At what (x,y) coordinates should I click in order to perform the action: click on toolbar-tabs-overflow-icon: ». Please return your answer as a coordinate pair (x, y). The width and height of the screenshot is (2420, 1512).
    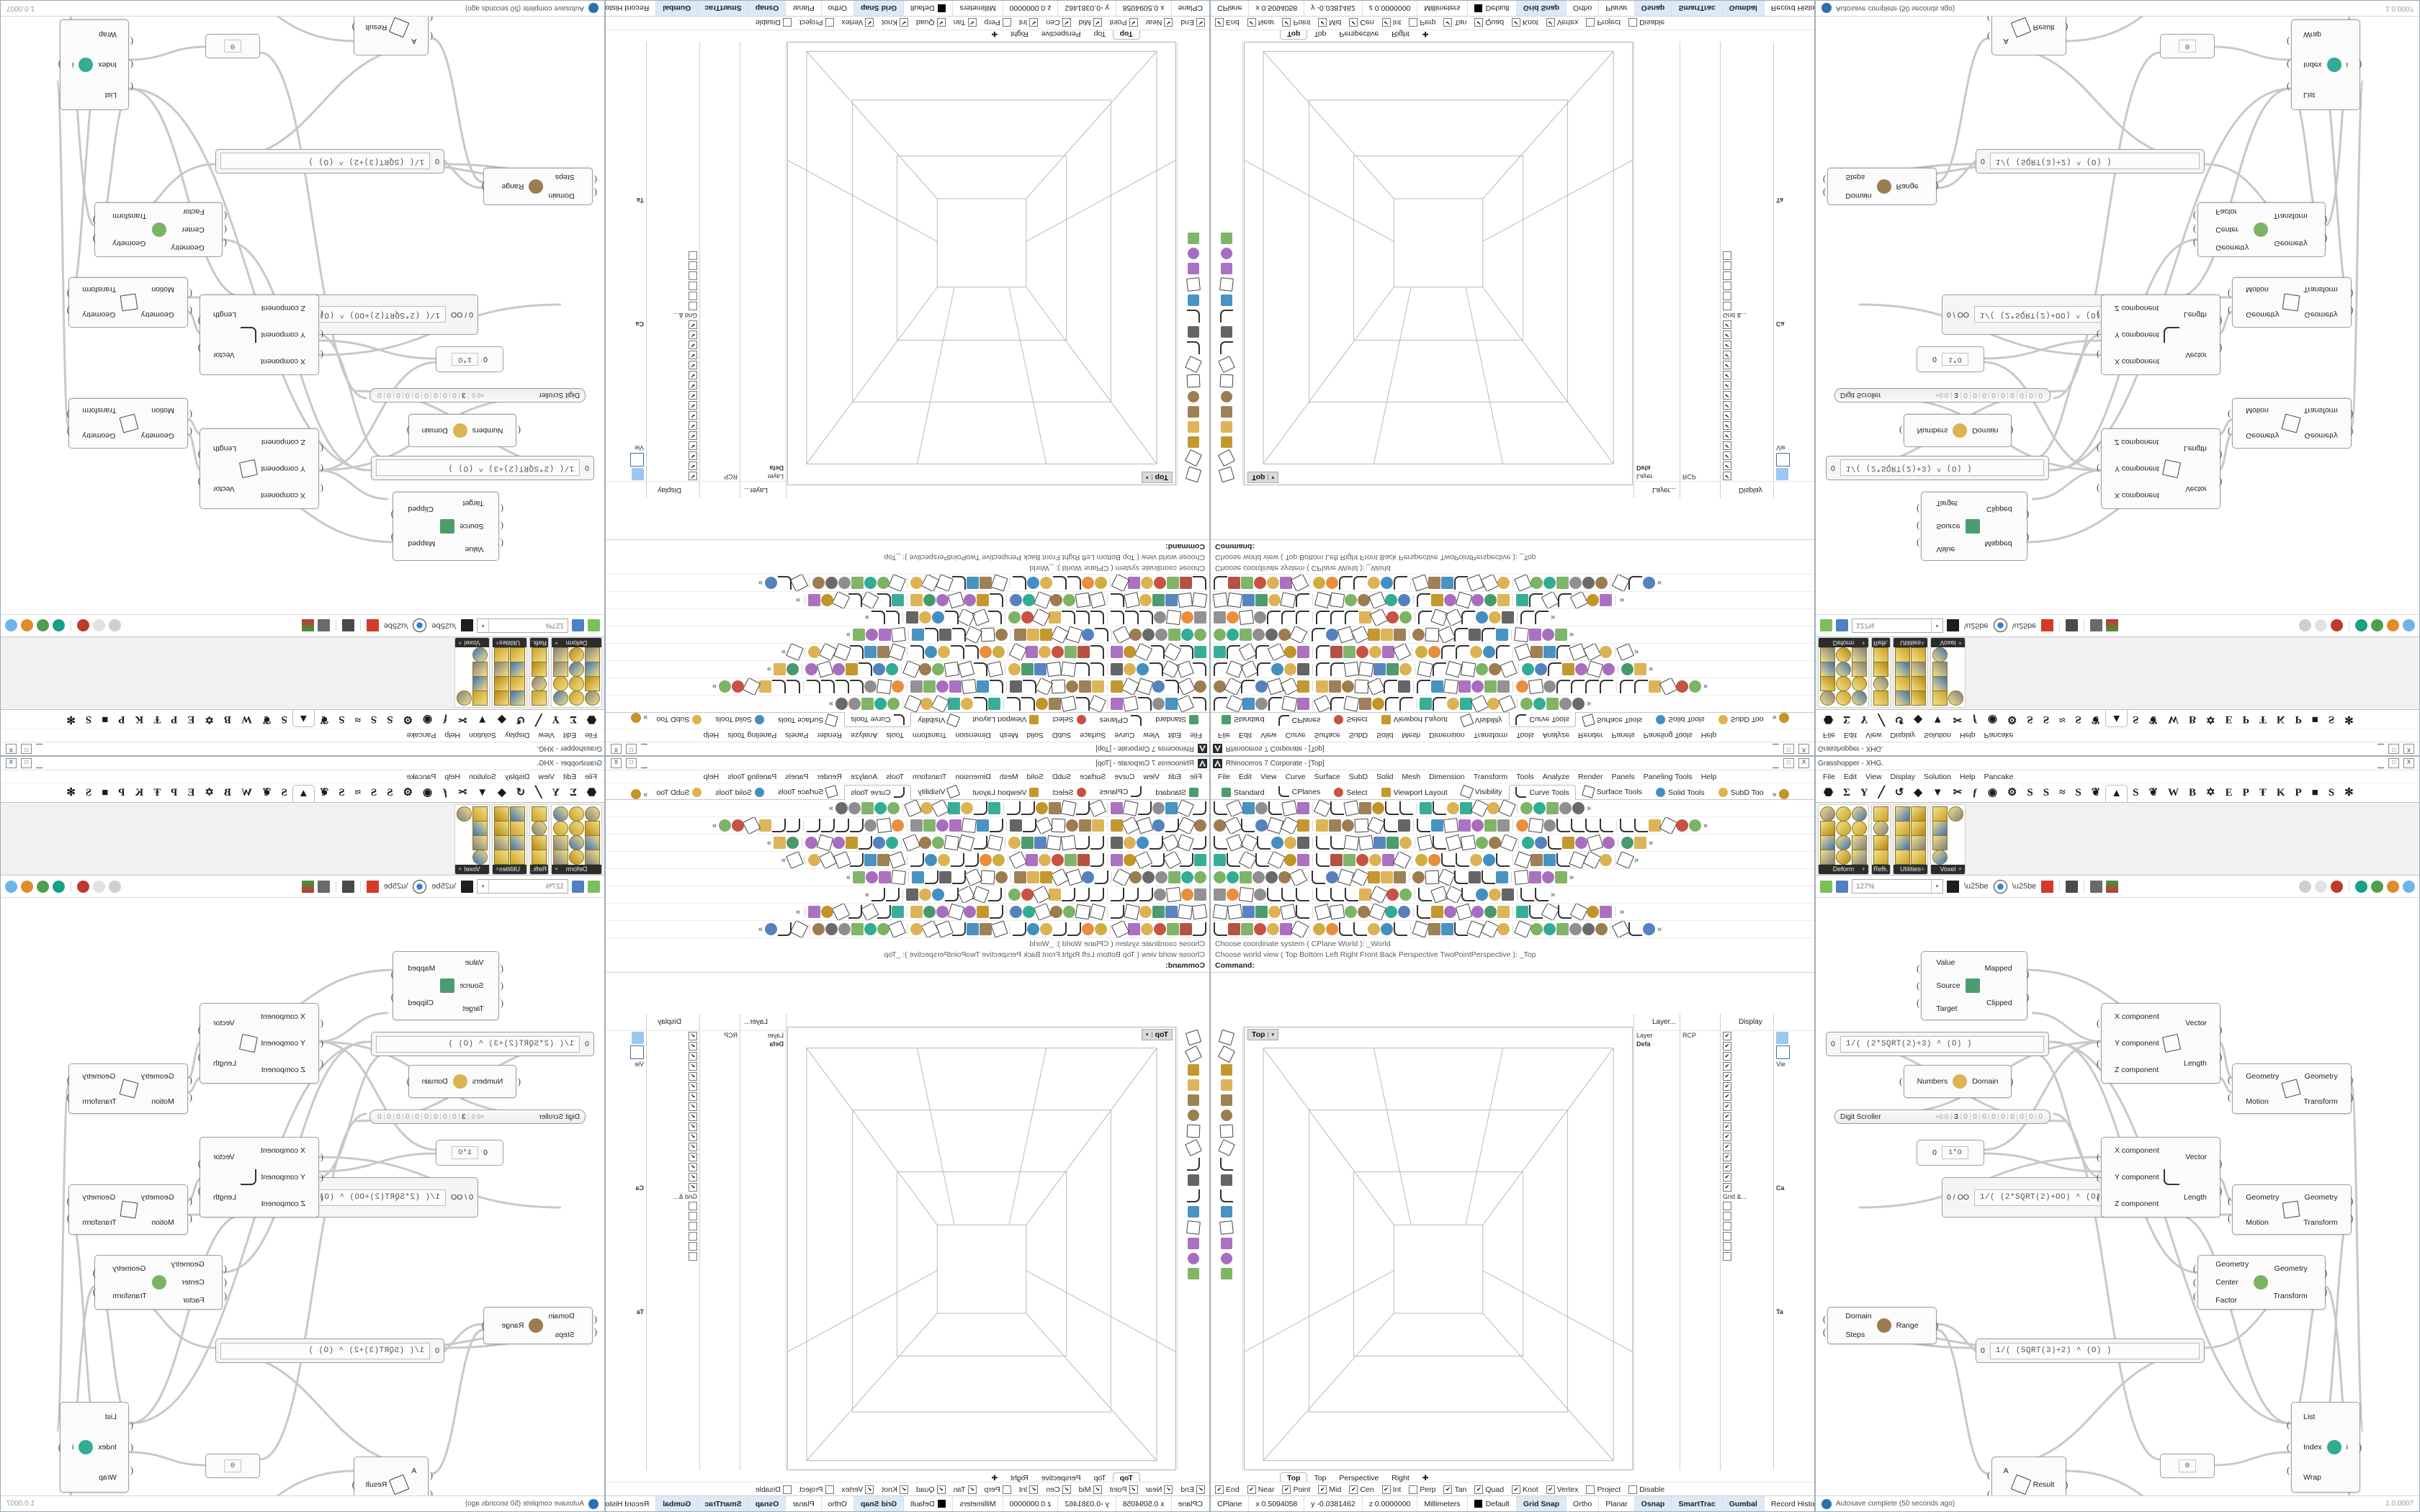
    Looking at the image, I should click on (1774, 795).